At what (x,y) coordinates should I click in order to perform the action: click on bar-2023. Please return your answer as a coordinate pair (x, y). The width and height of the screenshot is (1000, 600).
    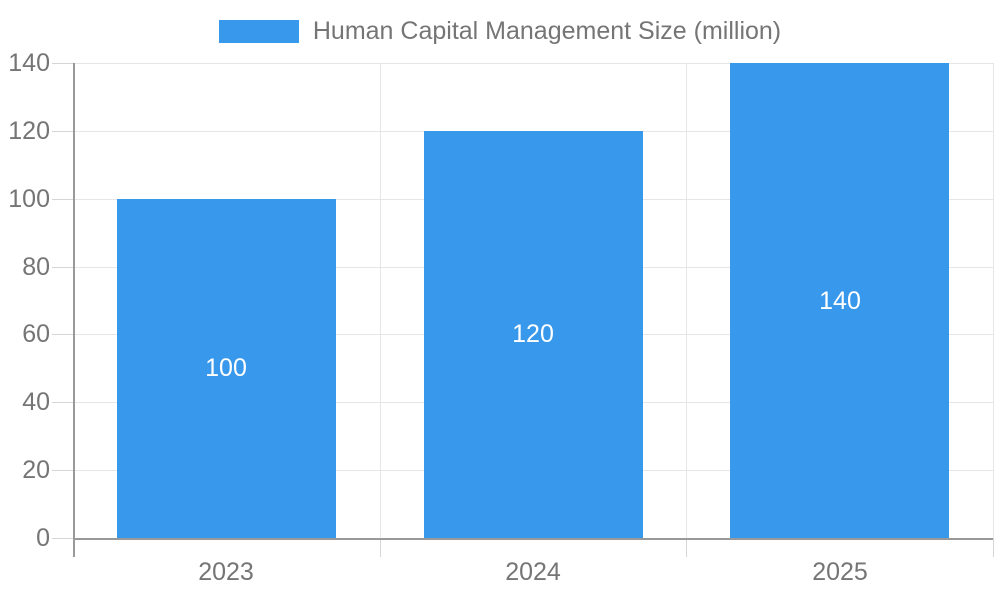
    Looking at the image, I should click on (226, 368).